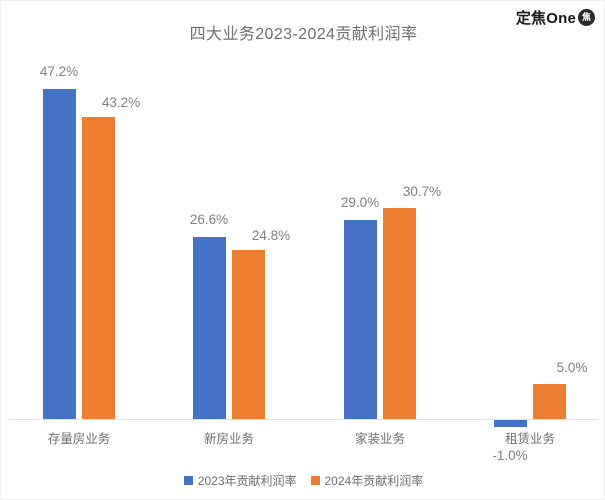 This screenshot has height=500, width=605. Describe the element at coordinates (228, 439) in the screenshot. I see `category-label-xinfang: 新房业务` at that location.